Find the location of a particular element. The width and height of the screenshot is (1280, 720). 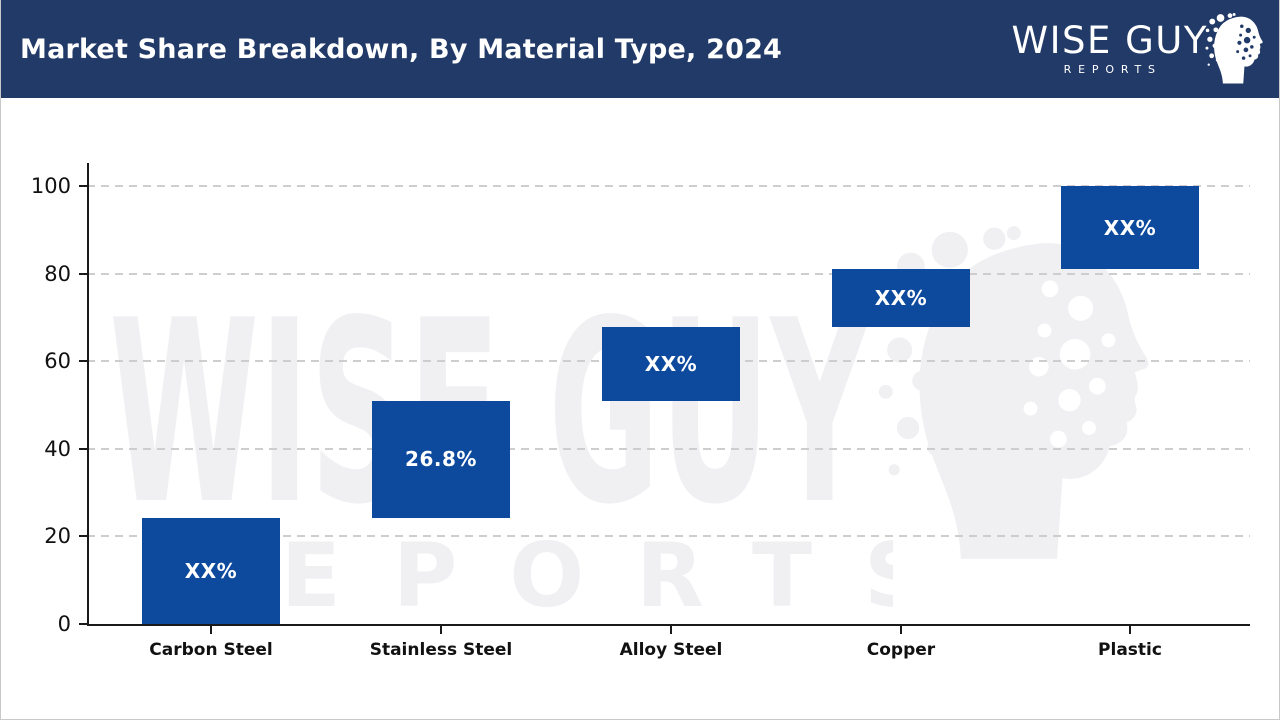

y-tick-label: 80 is located at coordinates (57, 273).